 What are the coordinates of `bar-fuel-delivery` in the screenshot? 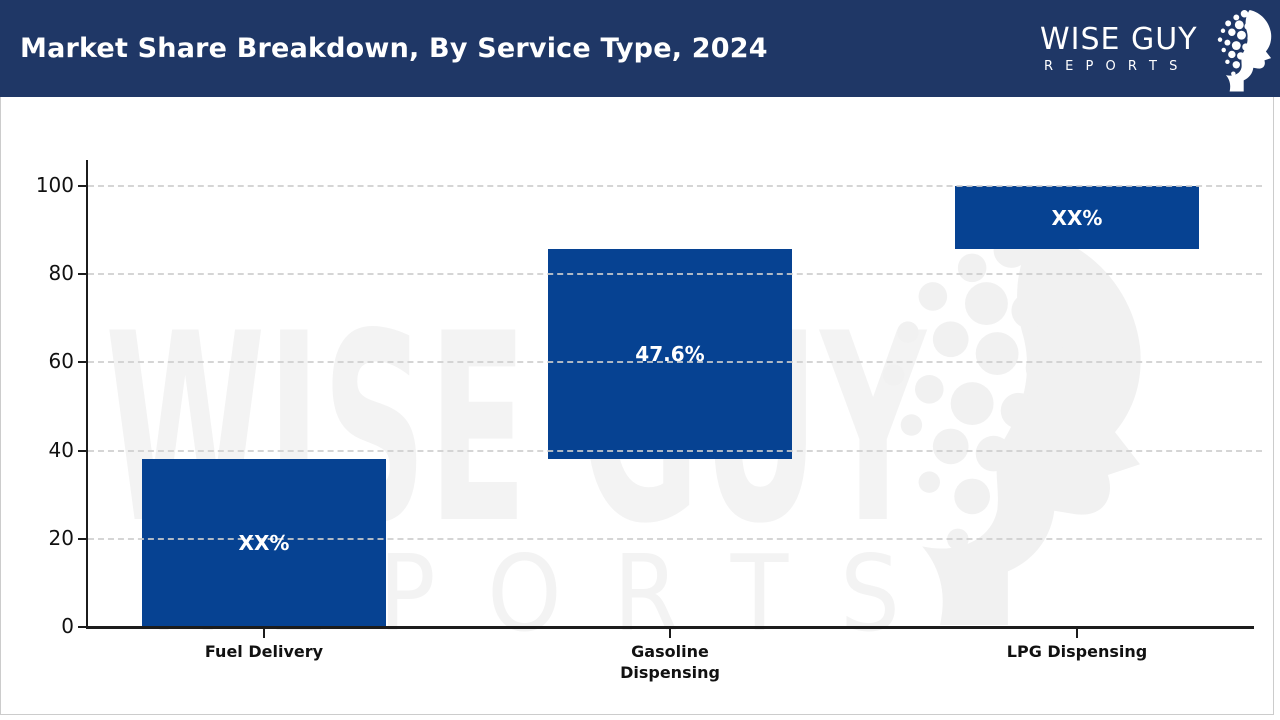 It's located at (264, 542).